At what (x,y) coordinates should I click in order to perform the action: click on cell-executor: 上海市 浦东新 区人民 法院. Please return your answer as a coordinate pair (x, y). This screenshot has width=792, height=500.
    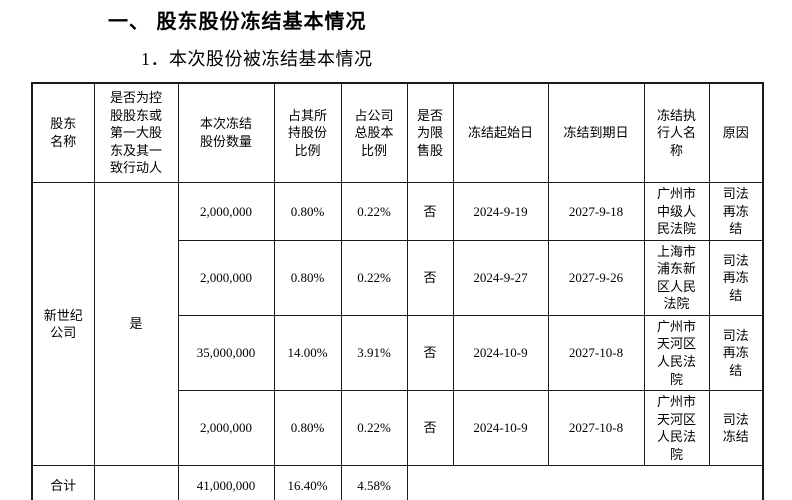
    Looking at the image, I should click on (676, 277).